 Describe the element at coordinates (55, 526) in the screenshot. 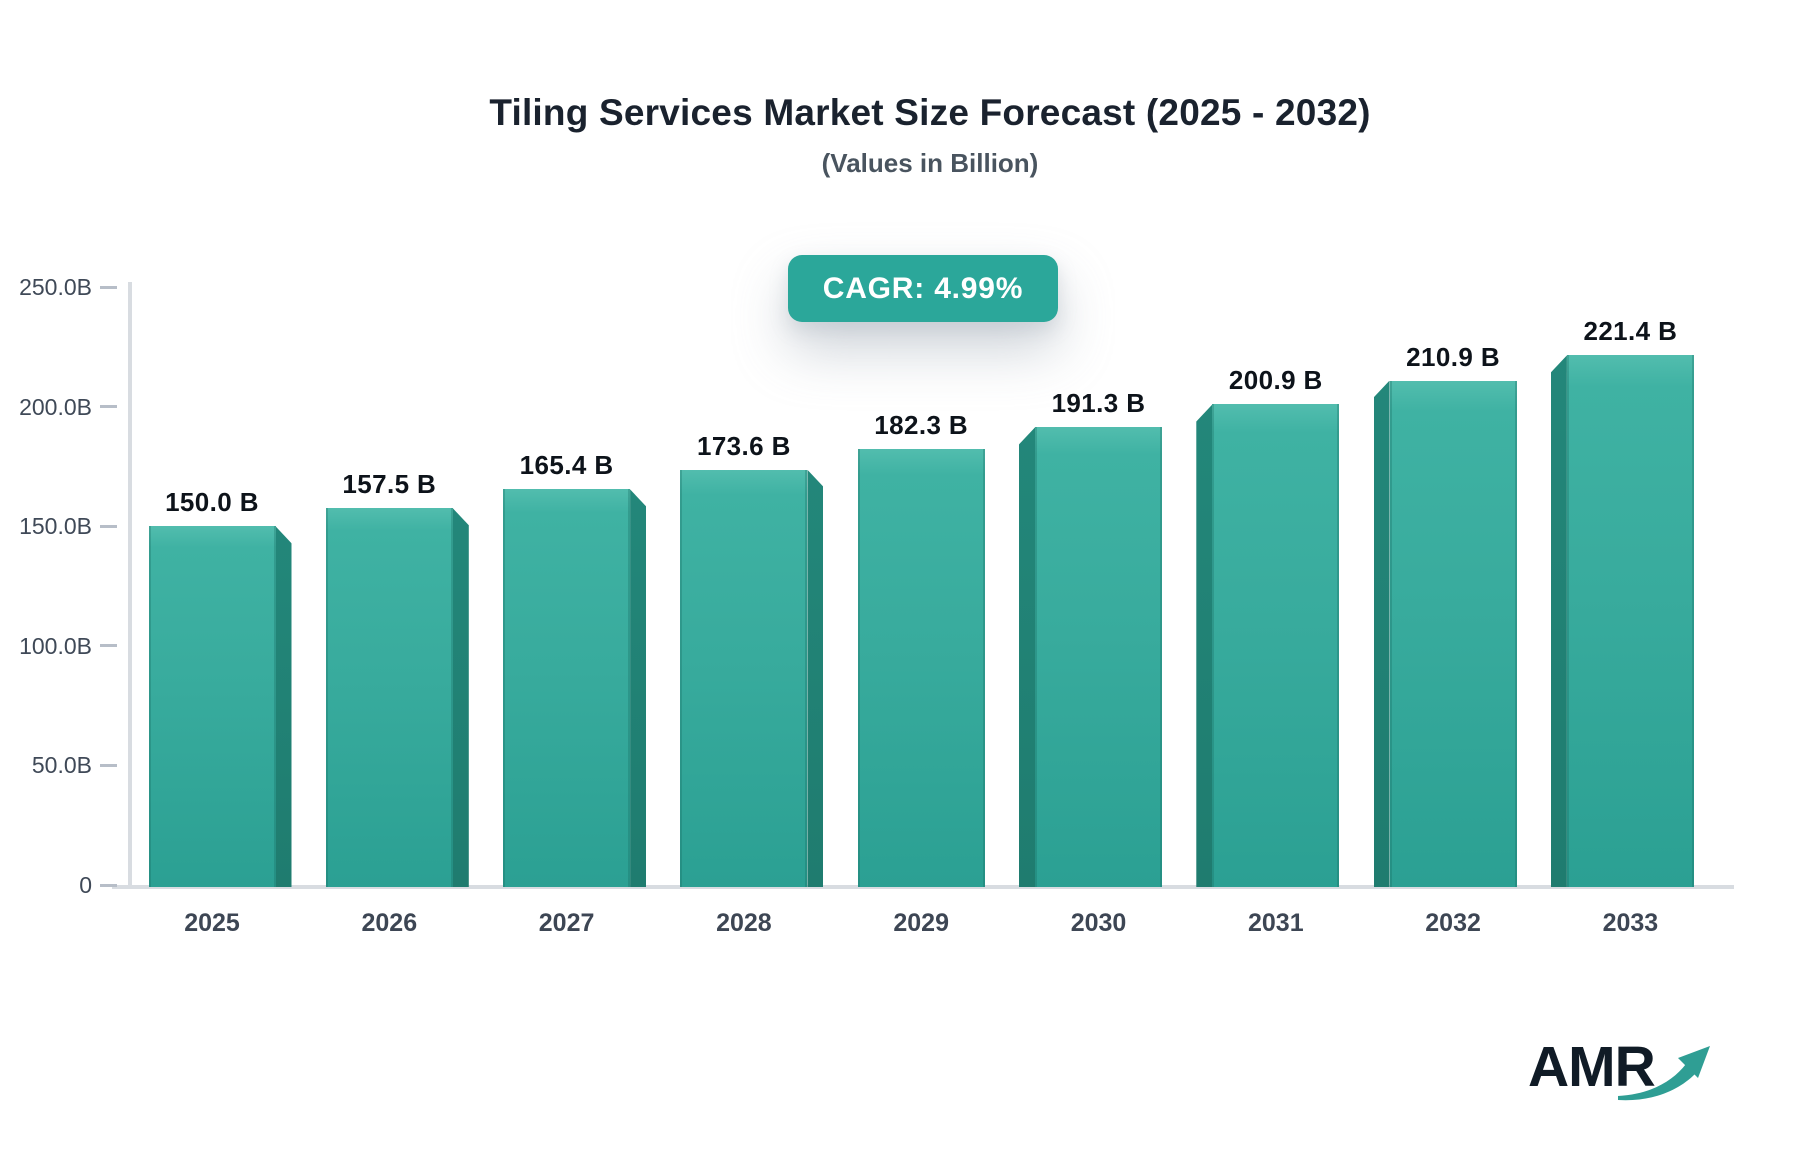

I see `y-axis-tick-label: 150.0B` at that location.